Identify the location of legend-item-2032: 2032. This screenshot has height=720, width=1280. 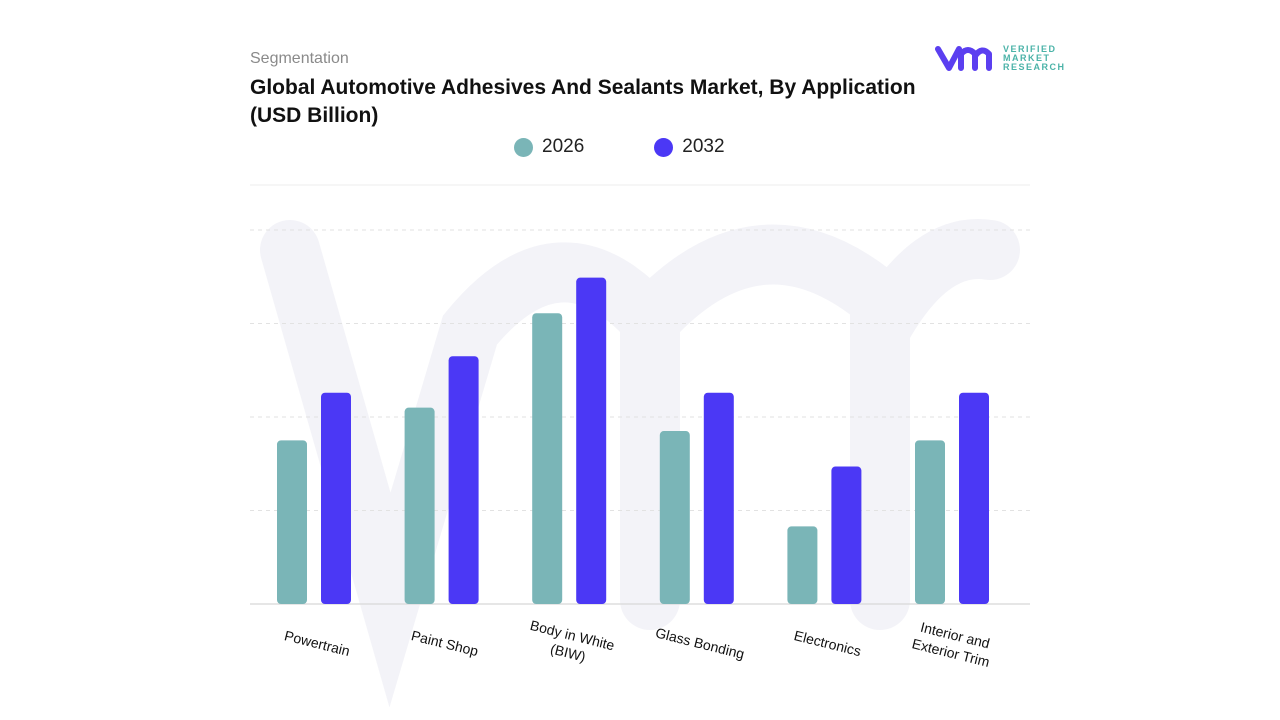
(689, 147).